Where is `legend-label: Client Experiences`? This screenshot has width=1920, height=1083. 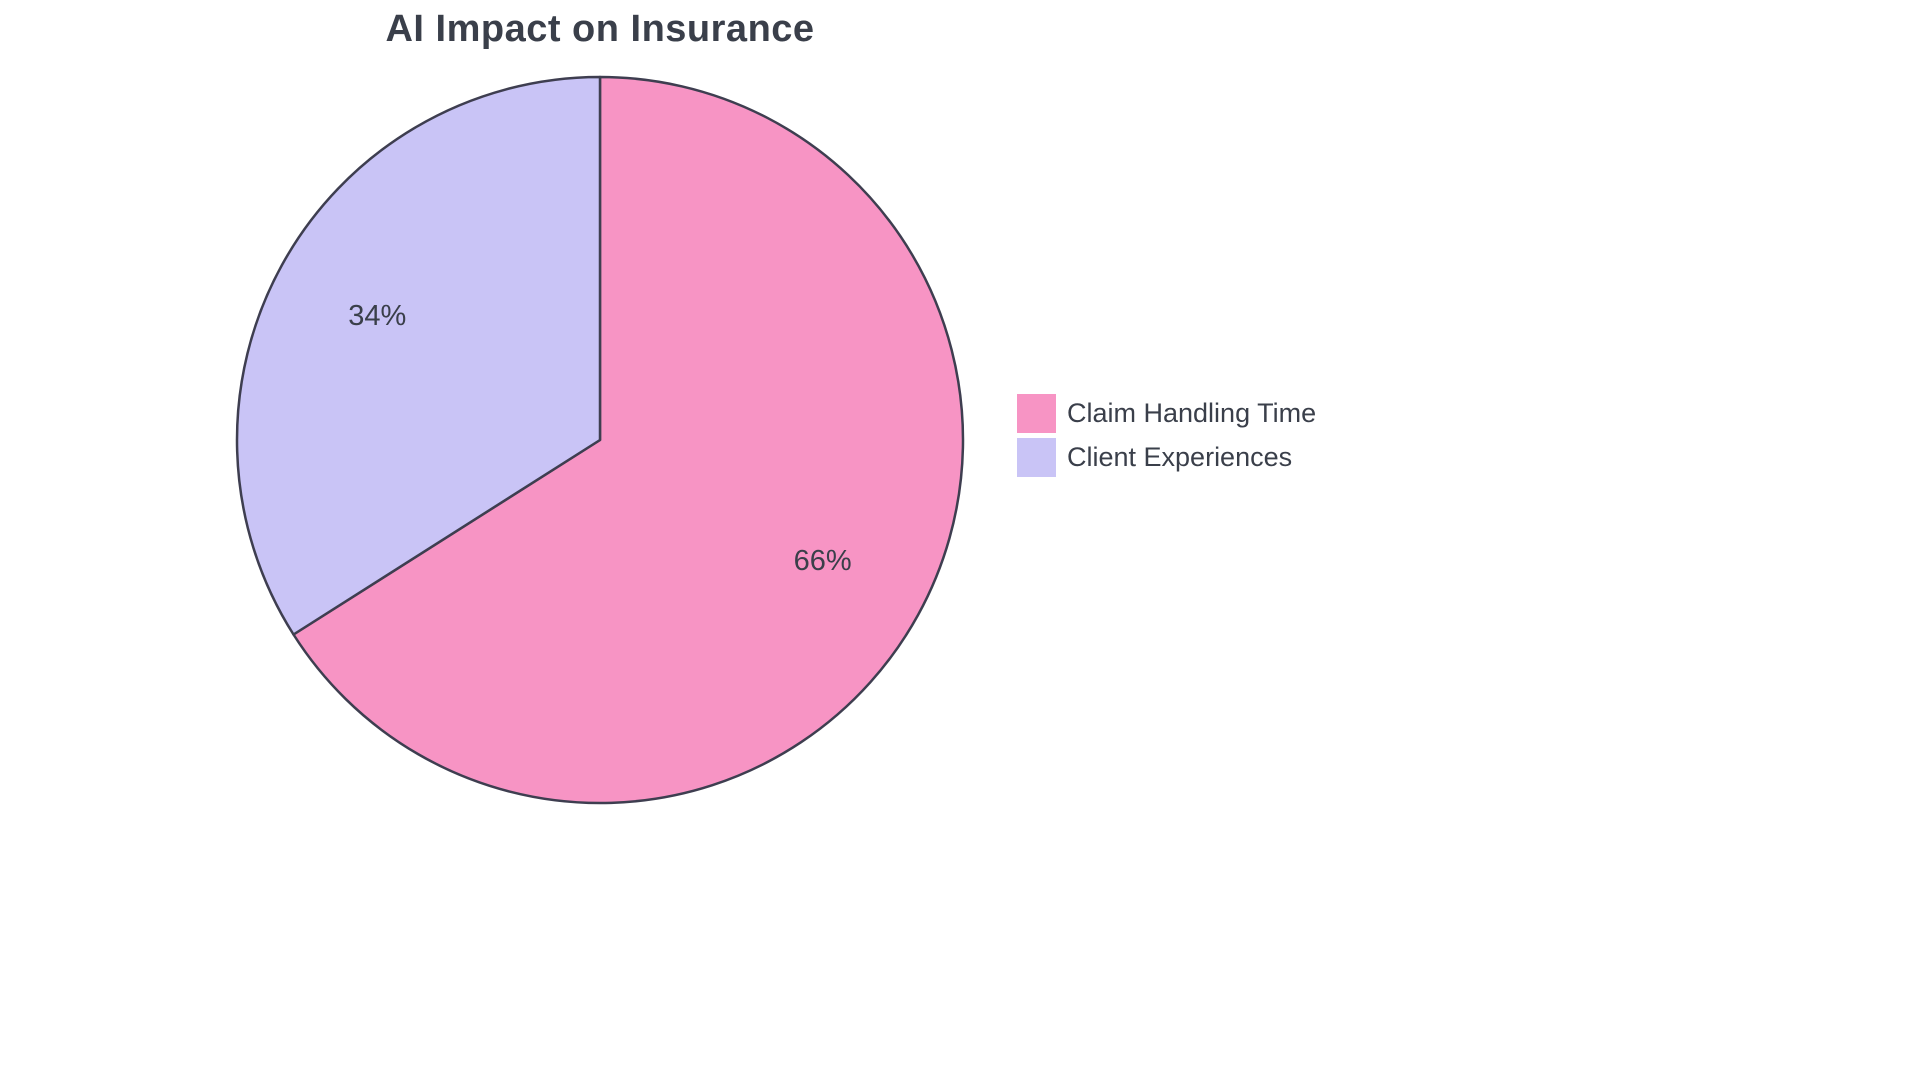
legend-label: Client Experiences is located at coordinates (1180, 457).